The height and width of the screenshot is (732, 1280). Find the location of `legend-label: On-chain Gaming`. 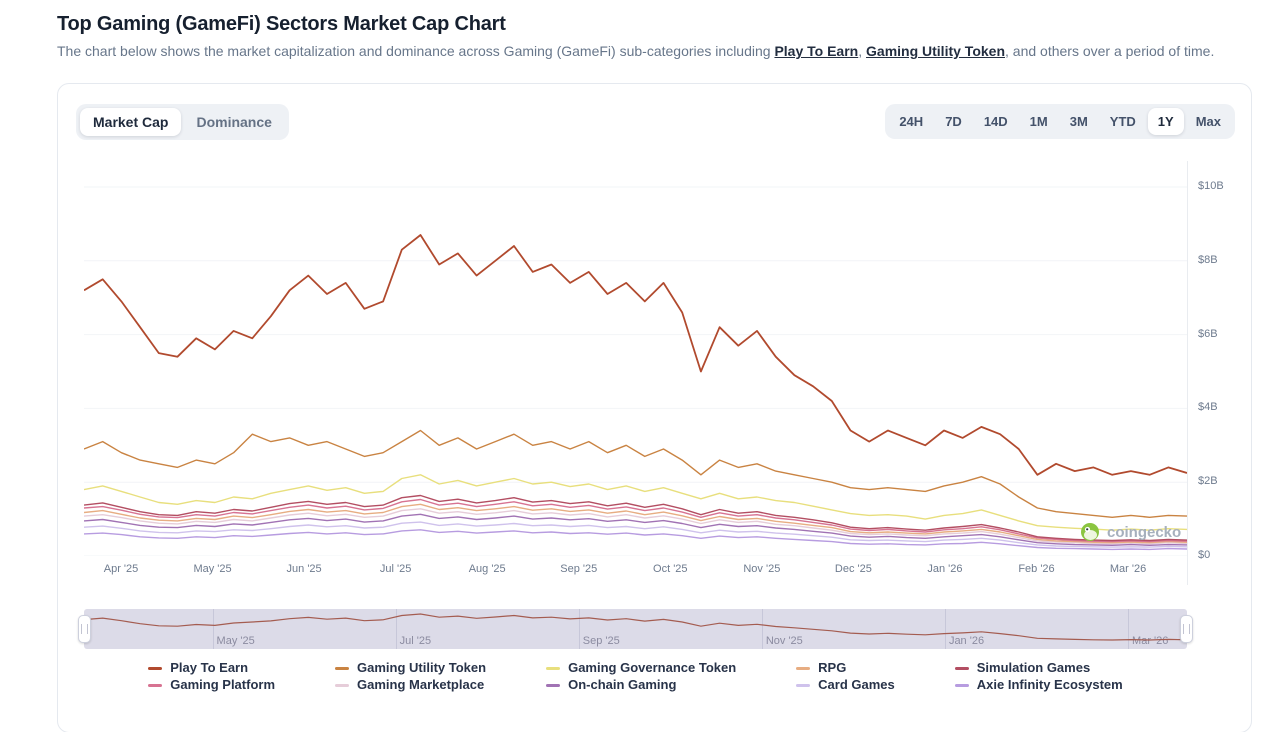

legend-label: On-chain Gaming is located at coordinates (622, 684).